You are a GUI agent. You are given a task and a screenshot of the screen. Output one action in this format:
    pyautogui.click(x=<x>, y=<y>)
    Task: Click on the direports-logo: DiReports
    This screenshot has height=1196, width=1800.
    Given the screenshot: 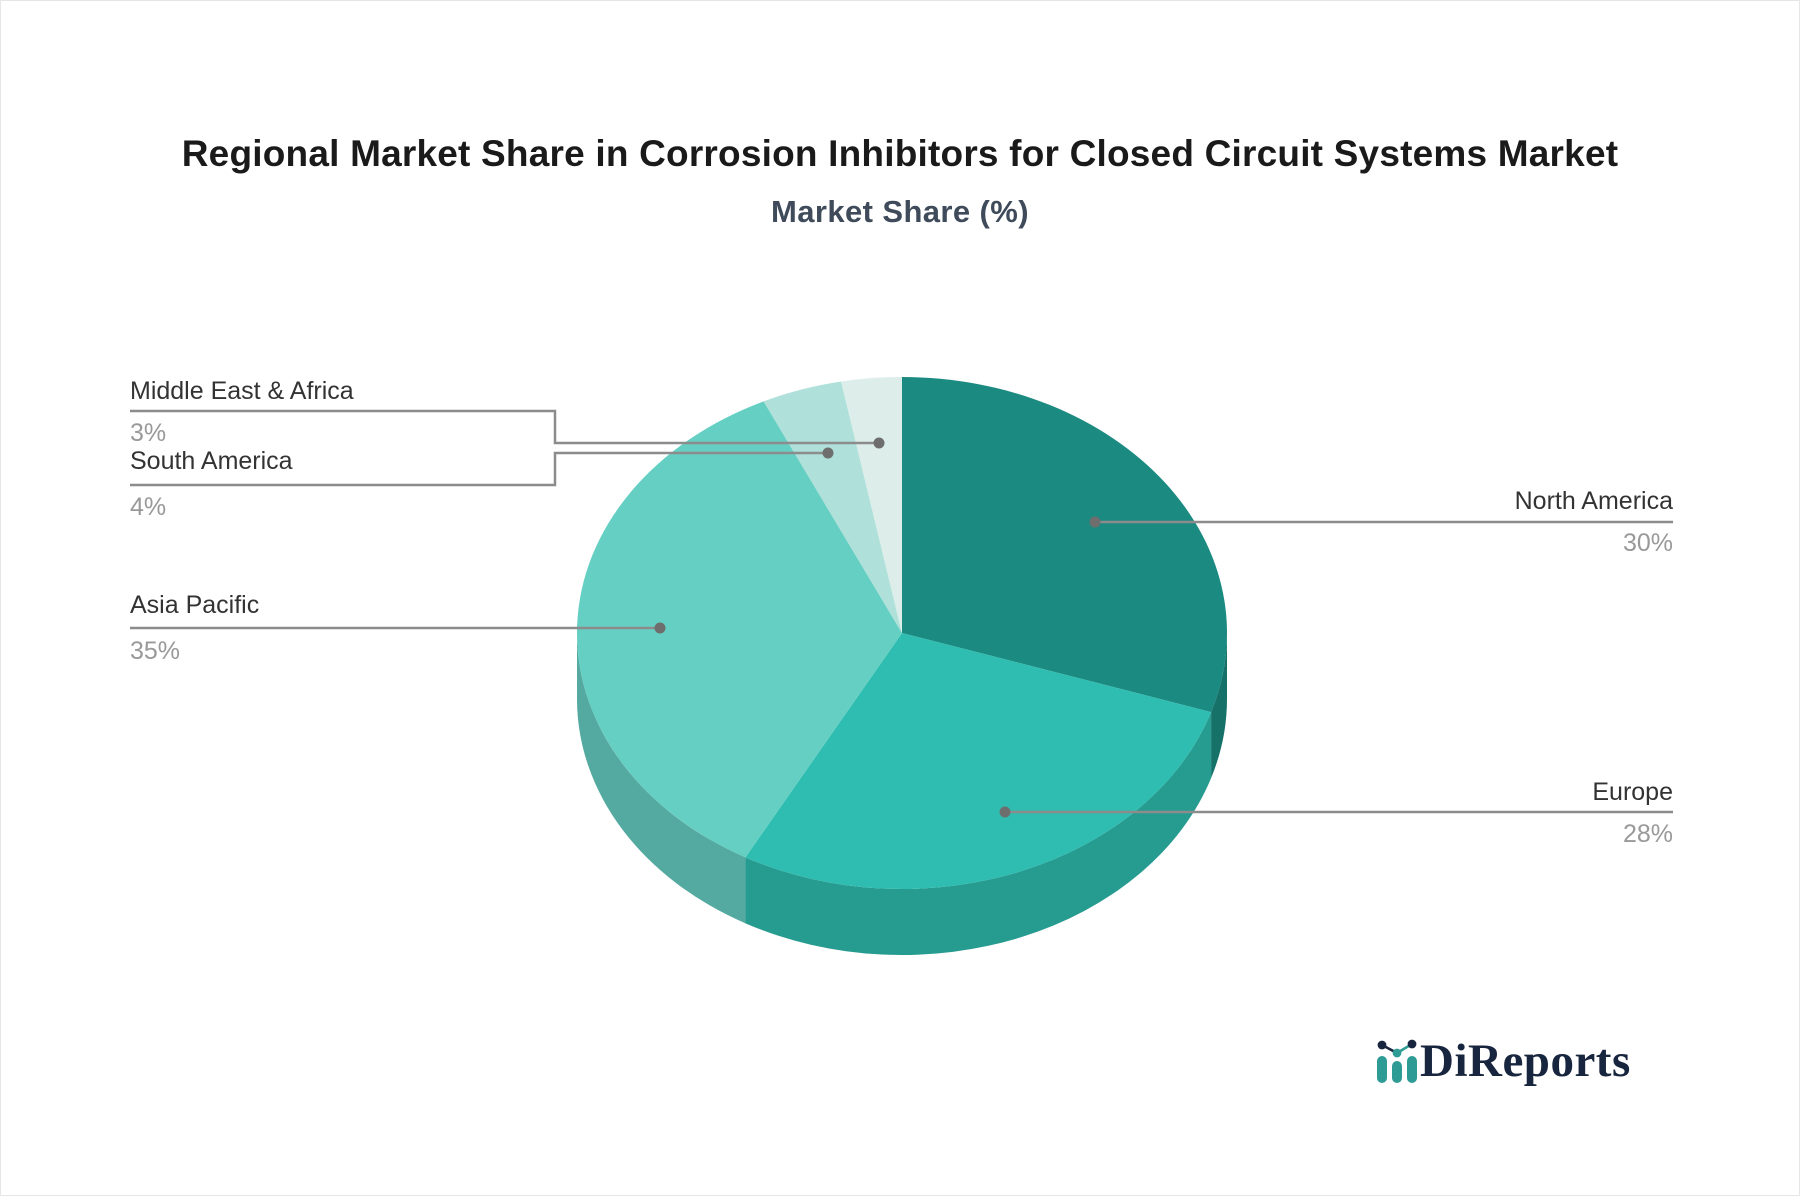 What is the action you would take?
    pyautogui.click(x=1520, y=1072)
    